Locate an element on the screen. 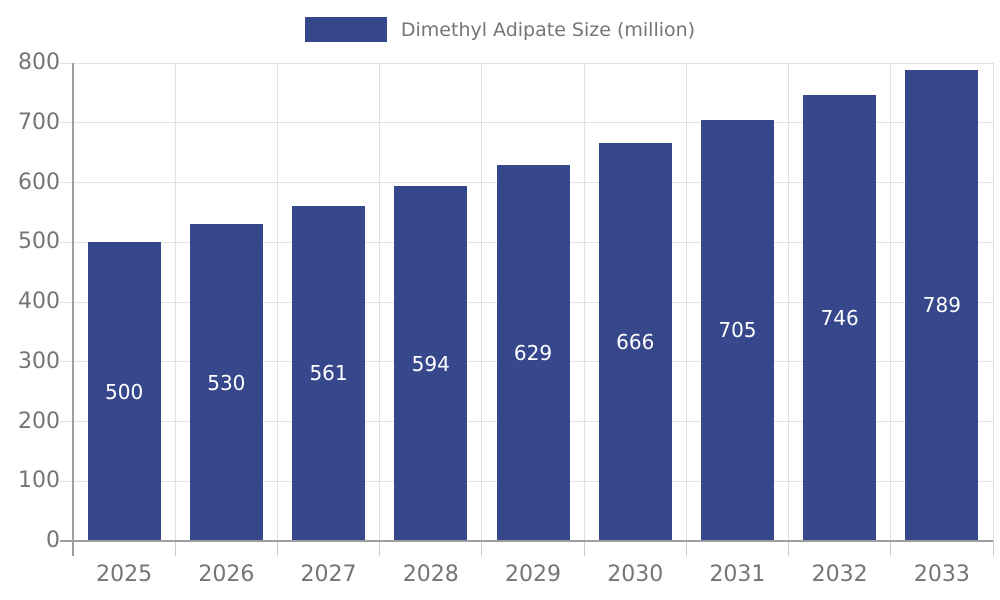 The image size is (1000, 600). y-axis-label: 400 is located at coordinates (39, 301).